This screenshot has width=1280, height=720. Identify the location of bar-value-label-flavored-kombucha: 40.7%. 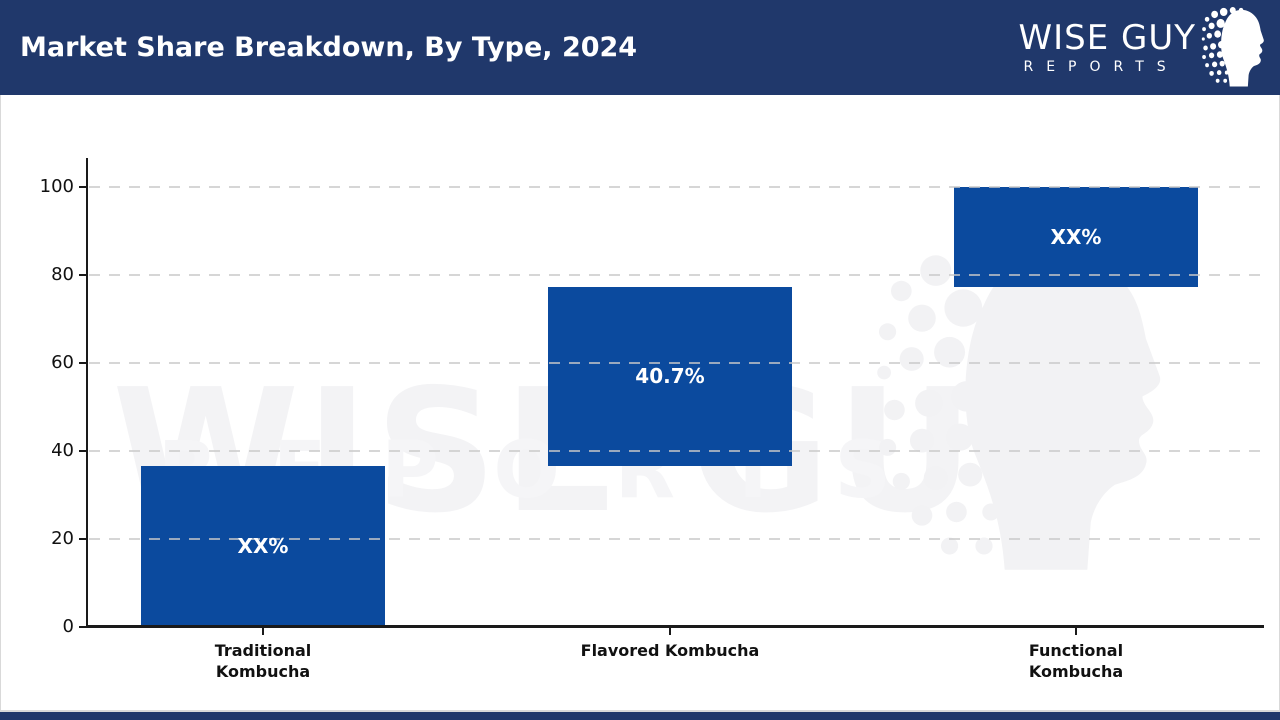
(670, 376).